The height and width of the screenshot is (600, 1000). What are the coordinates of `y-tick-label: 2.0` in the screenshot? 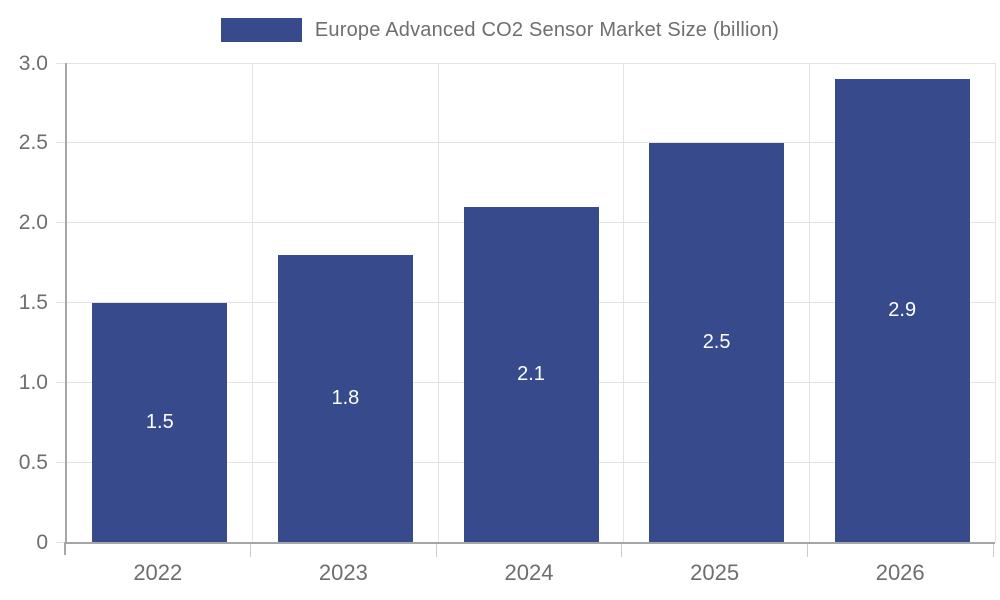 It's located at (33, 223).